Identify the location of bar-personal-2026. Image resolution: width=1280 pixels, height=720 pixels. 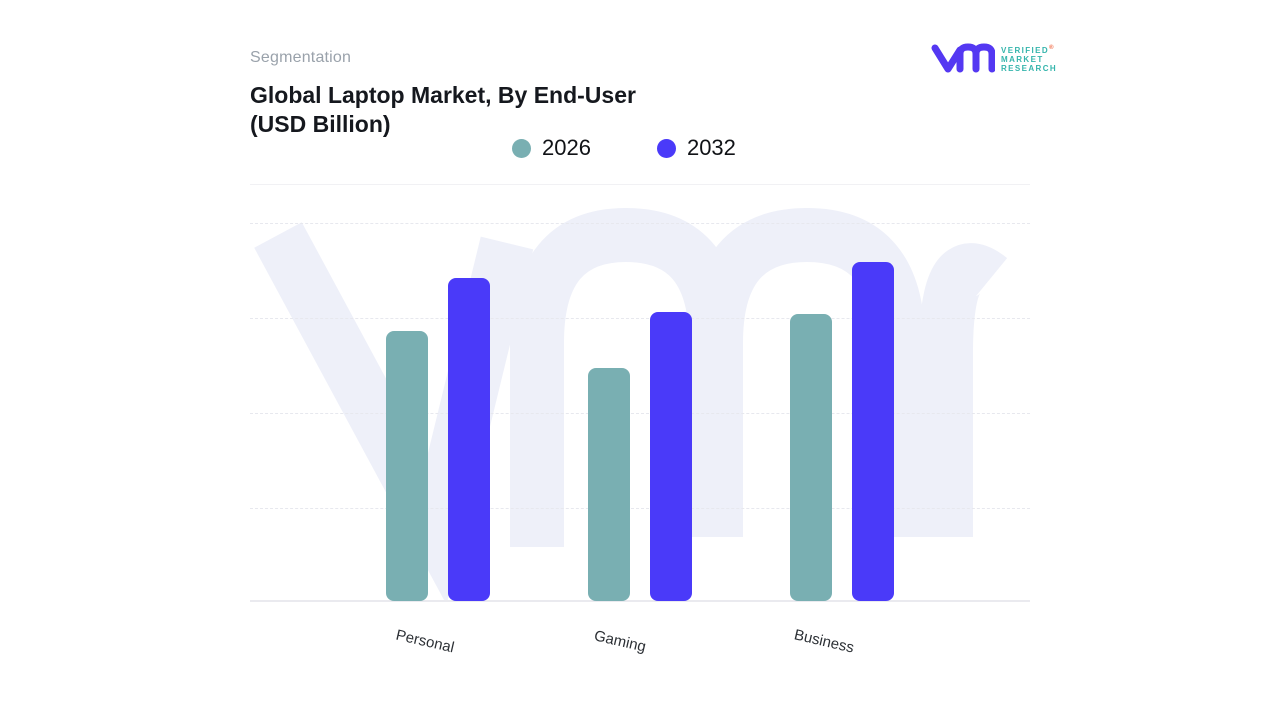
(407, 466).